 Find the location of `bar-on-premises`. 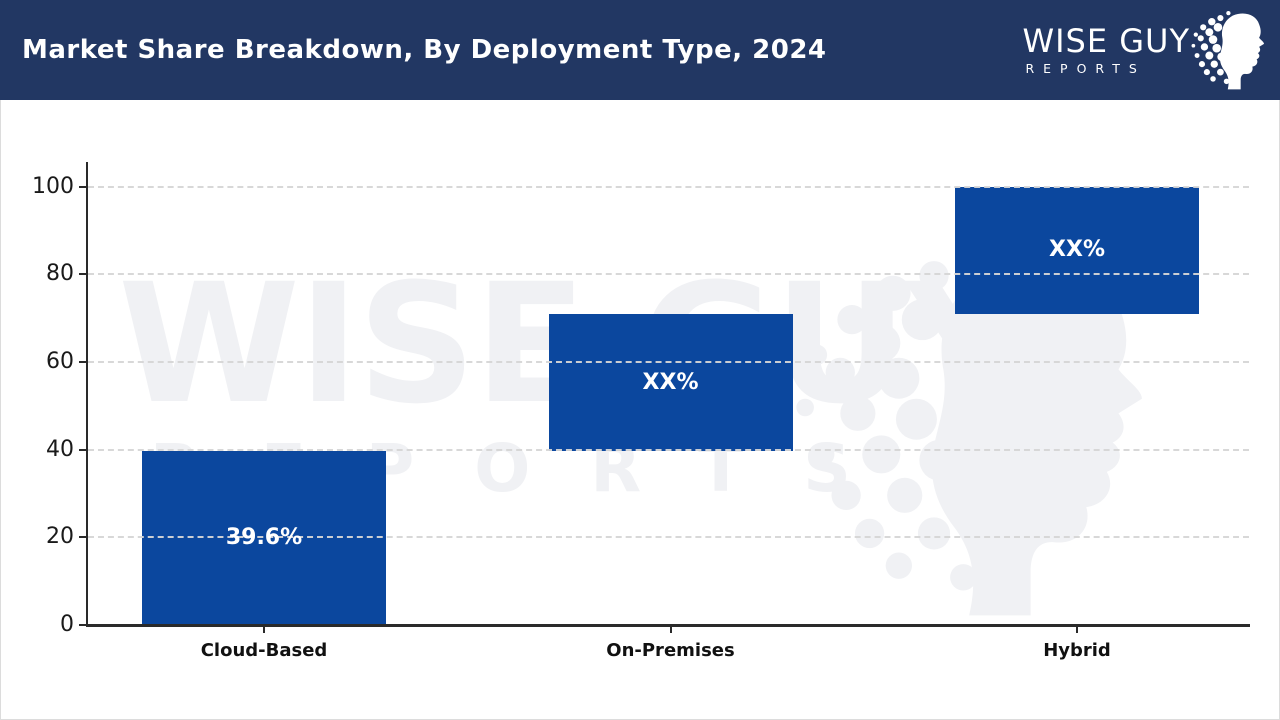

bar-on-premises is located at coordinates (670, 382).